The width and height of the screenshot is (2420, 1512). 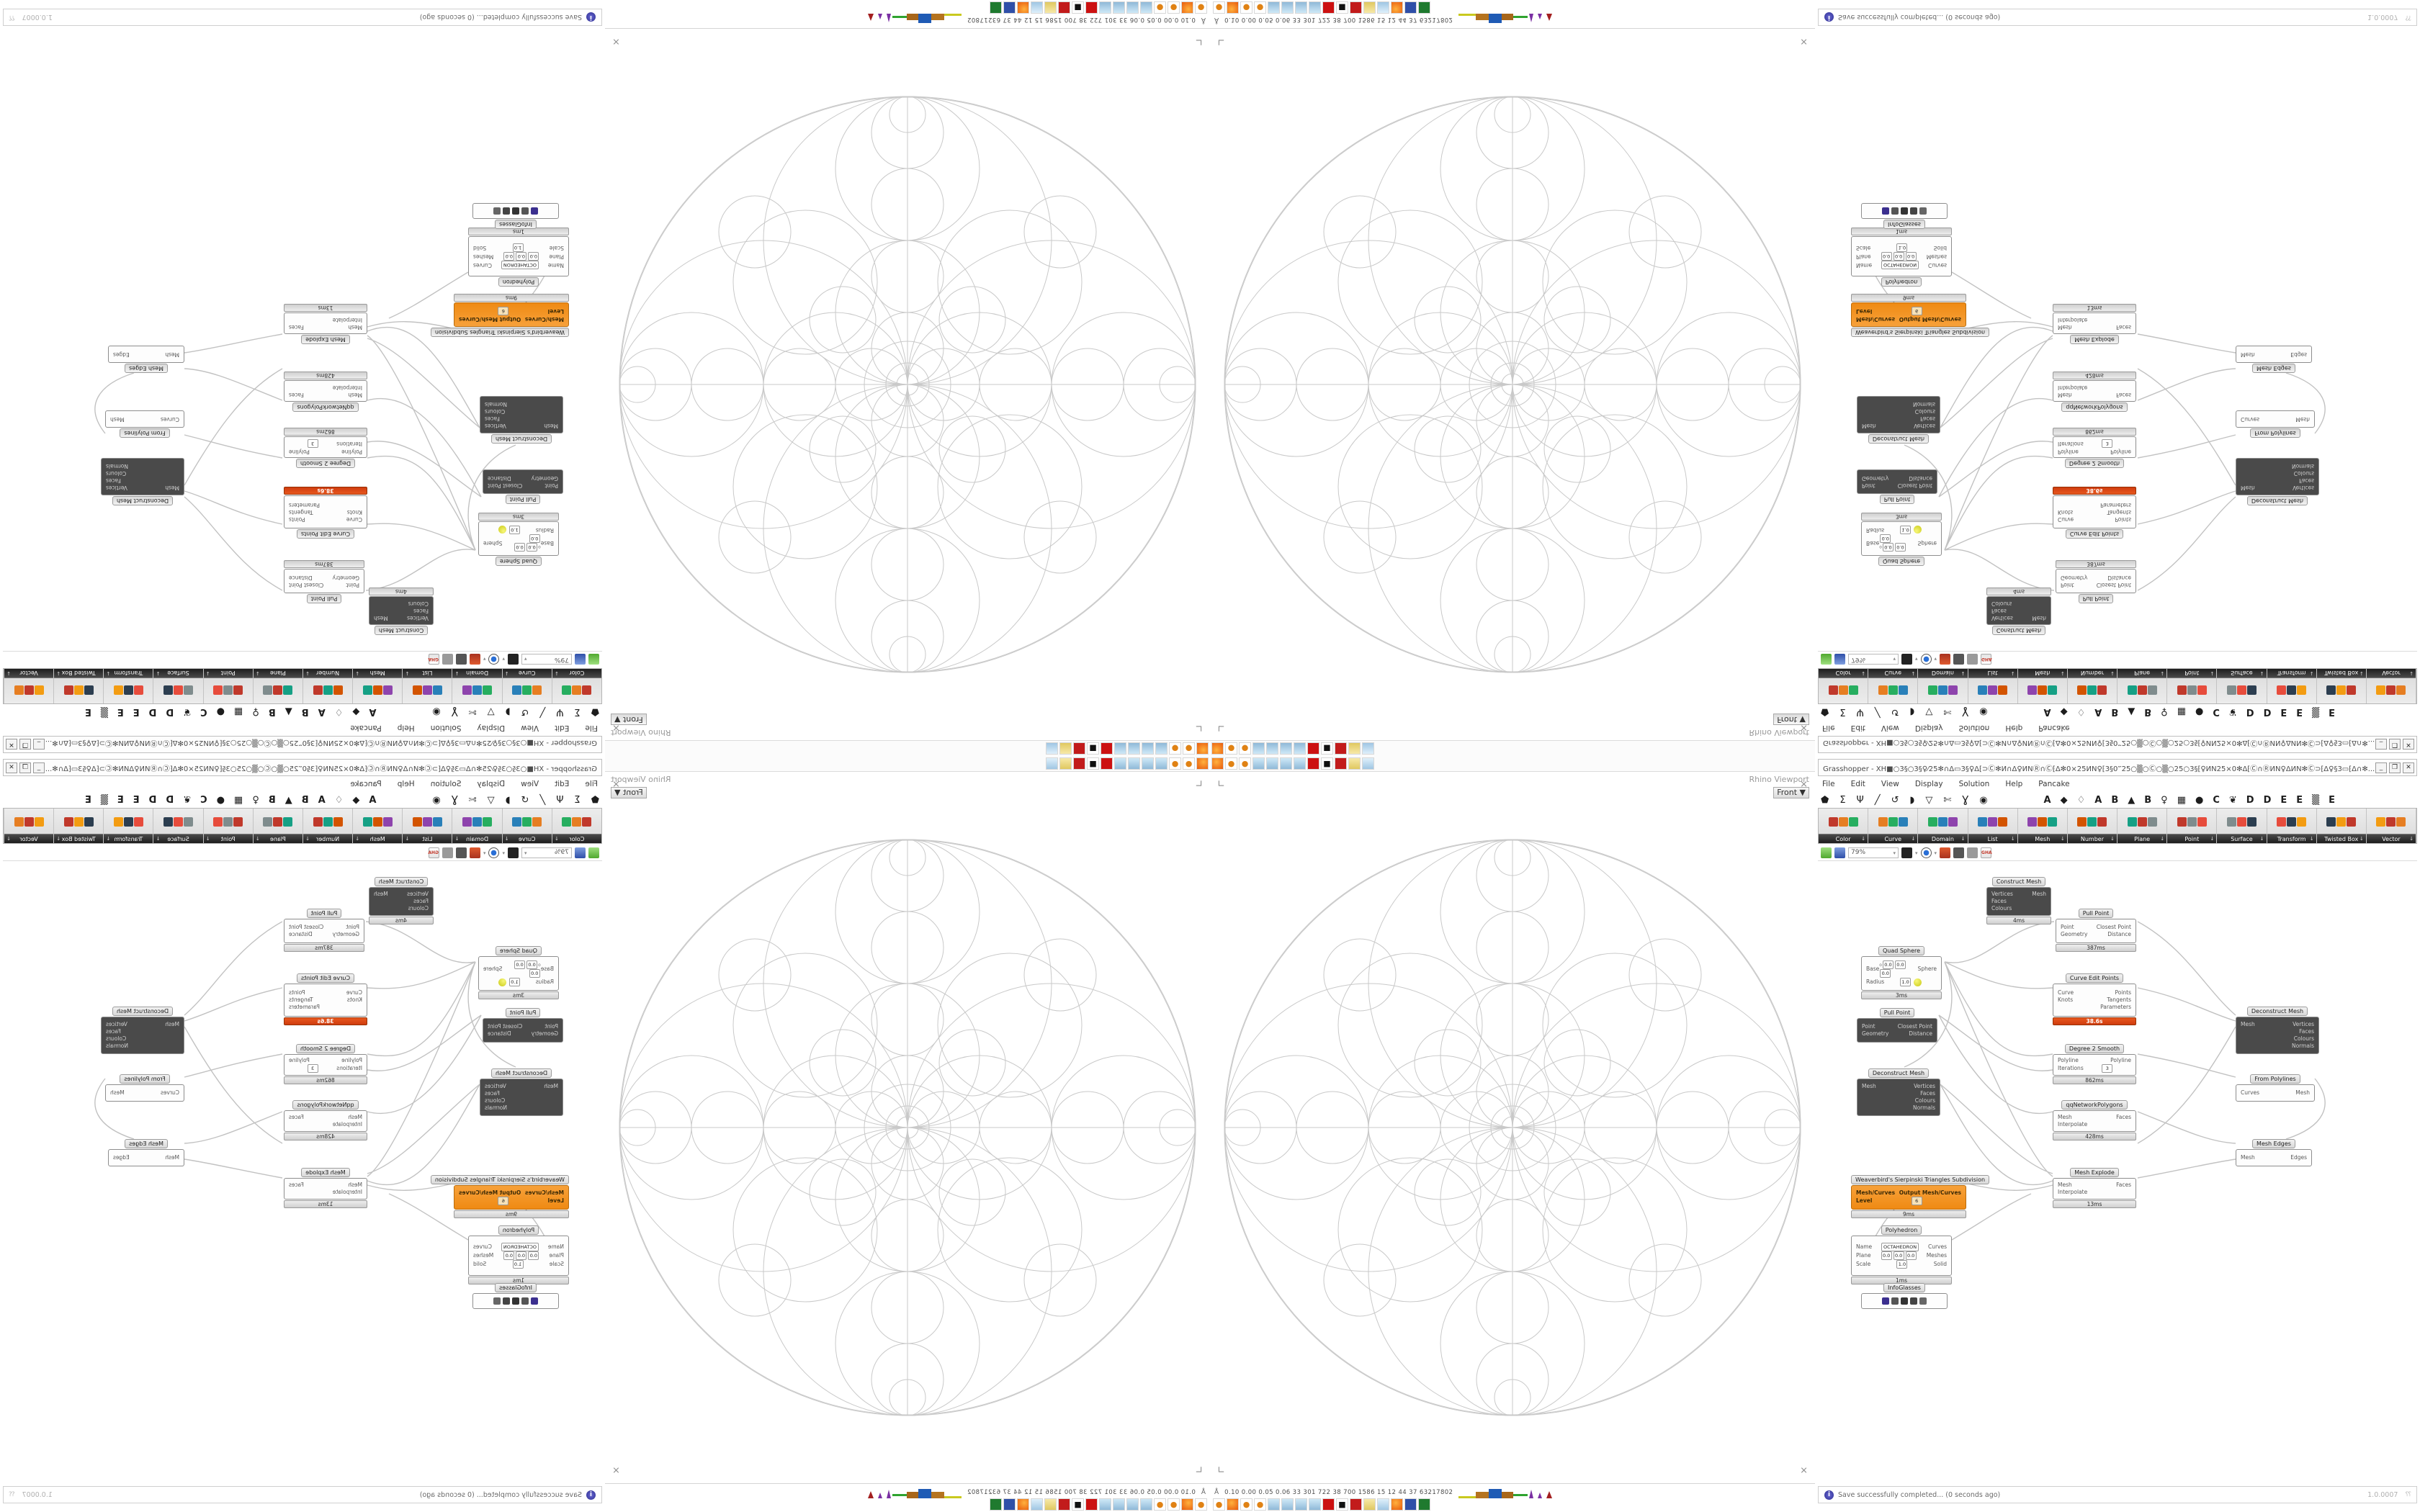 I want to click on ribbon-tab-symbol-5: ◗, so click(x=508, y=712).